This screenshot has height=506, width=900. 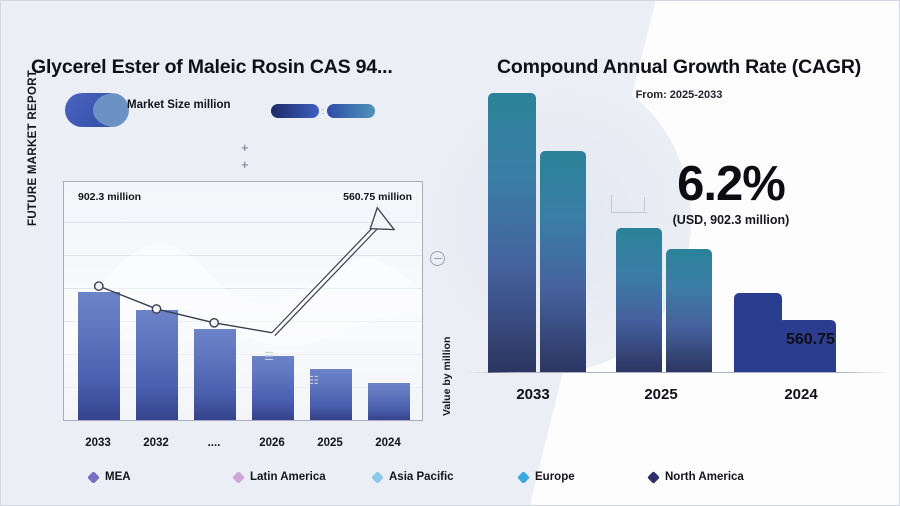 What do you see at coordinates (679, 95) in the screenshot?
I see `cagr-subtitle: From: 2025-2033` at bounding box center [679, 95].